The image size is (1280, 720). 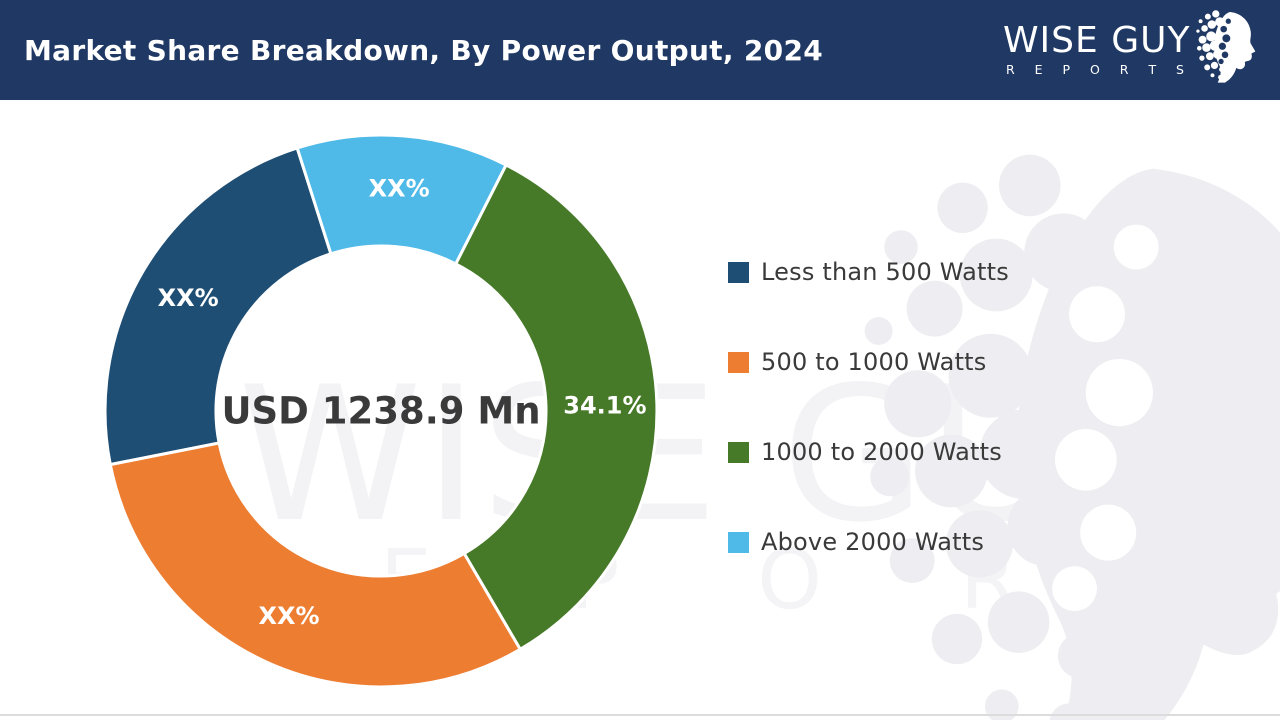 I want to click on legend-item-3: 1000 to 2000 Watts, so click(x=868, y=452).